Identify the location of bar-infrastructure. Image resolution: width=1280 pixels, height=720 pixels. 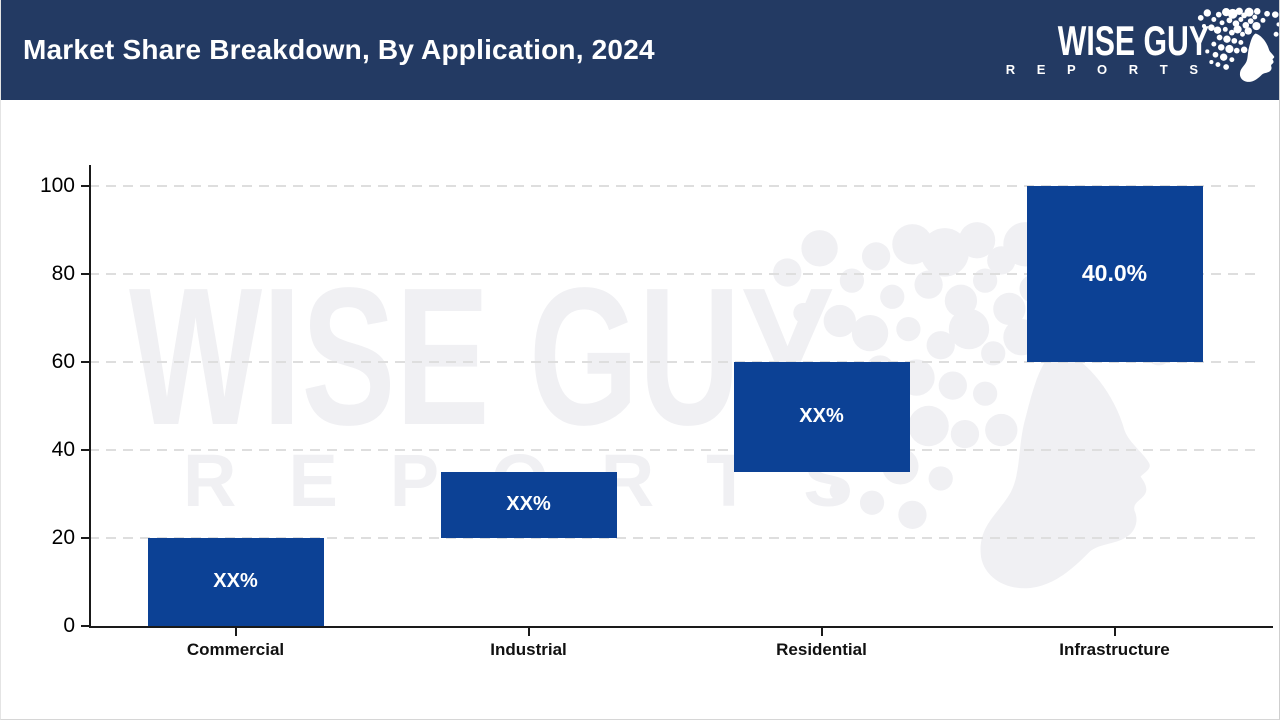
(1114, 273).